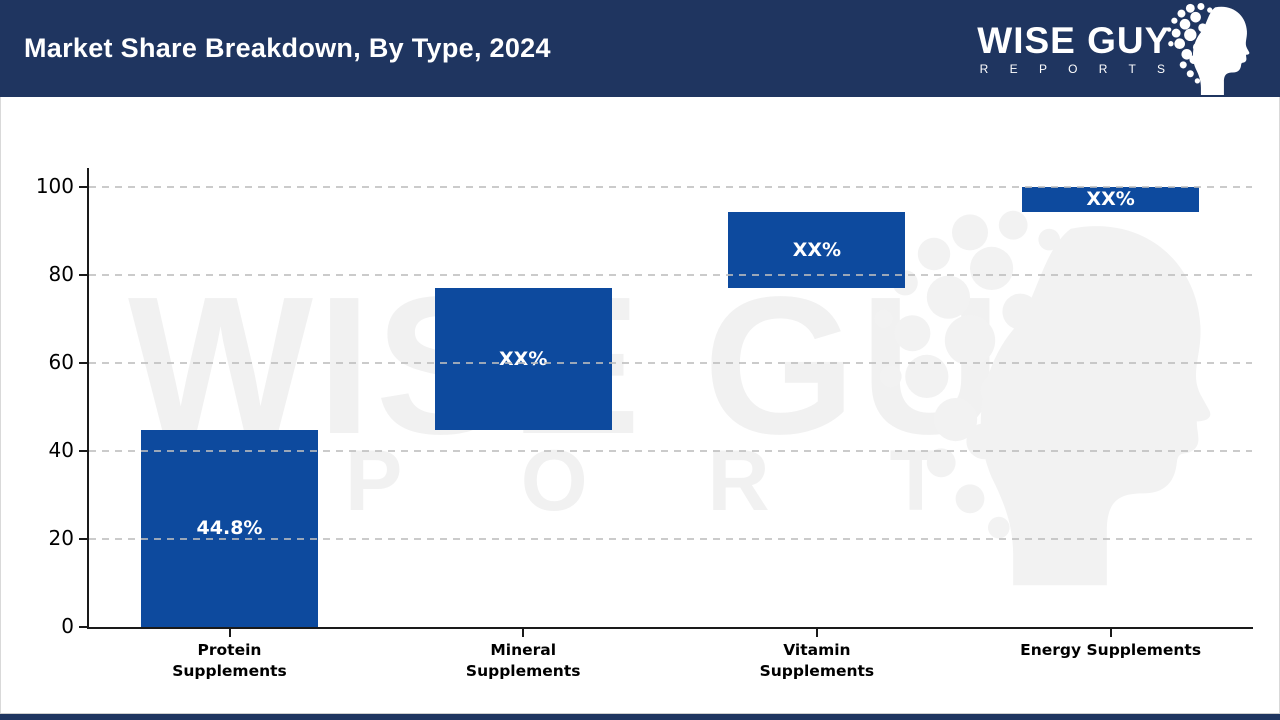  I want to click on category-label-line: Protein, so click(229, 650).